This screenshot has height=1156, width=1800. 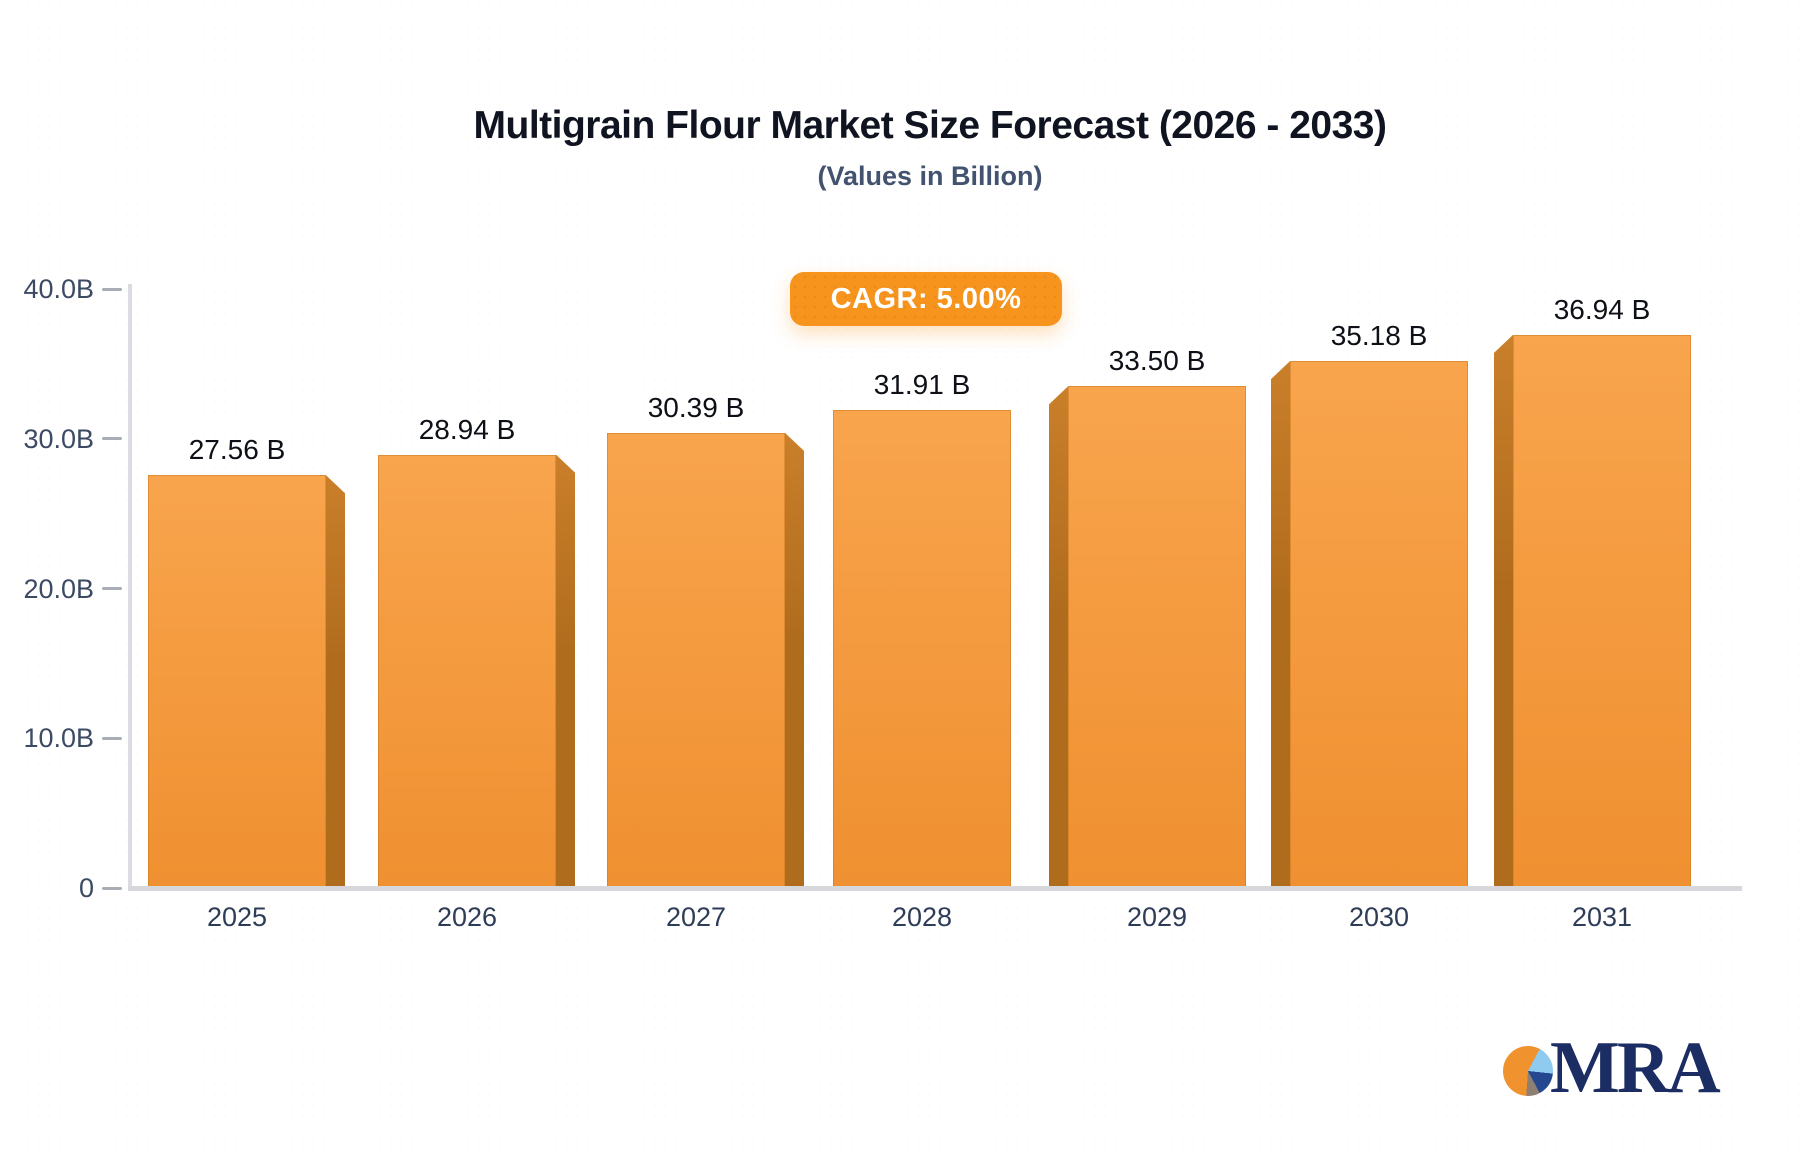 I want to click on mra-logo-text: MRA, so click(x=1635, y=1068).